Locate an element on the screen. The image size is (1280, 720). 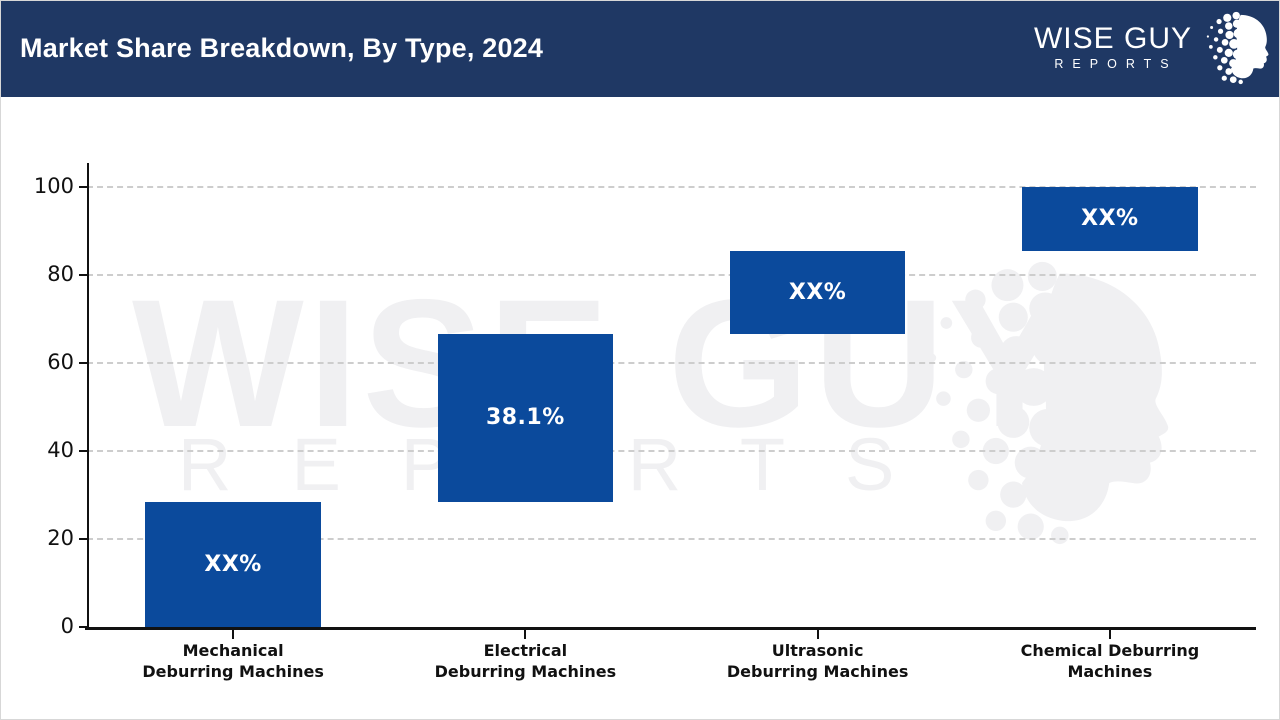
y-tick-label: 0 is located at coordinates (67, 626).